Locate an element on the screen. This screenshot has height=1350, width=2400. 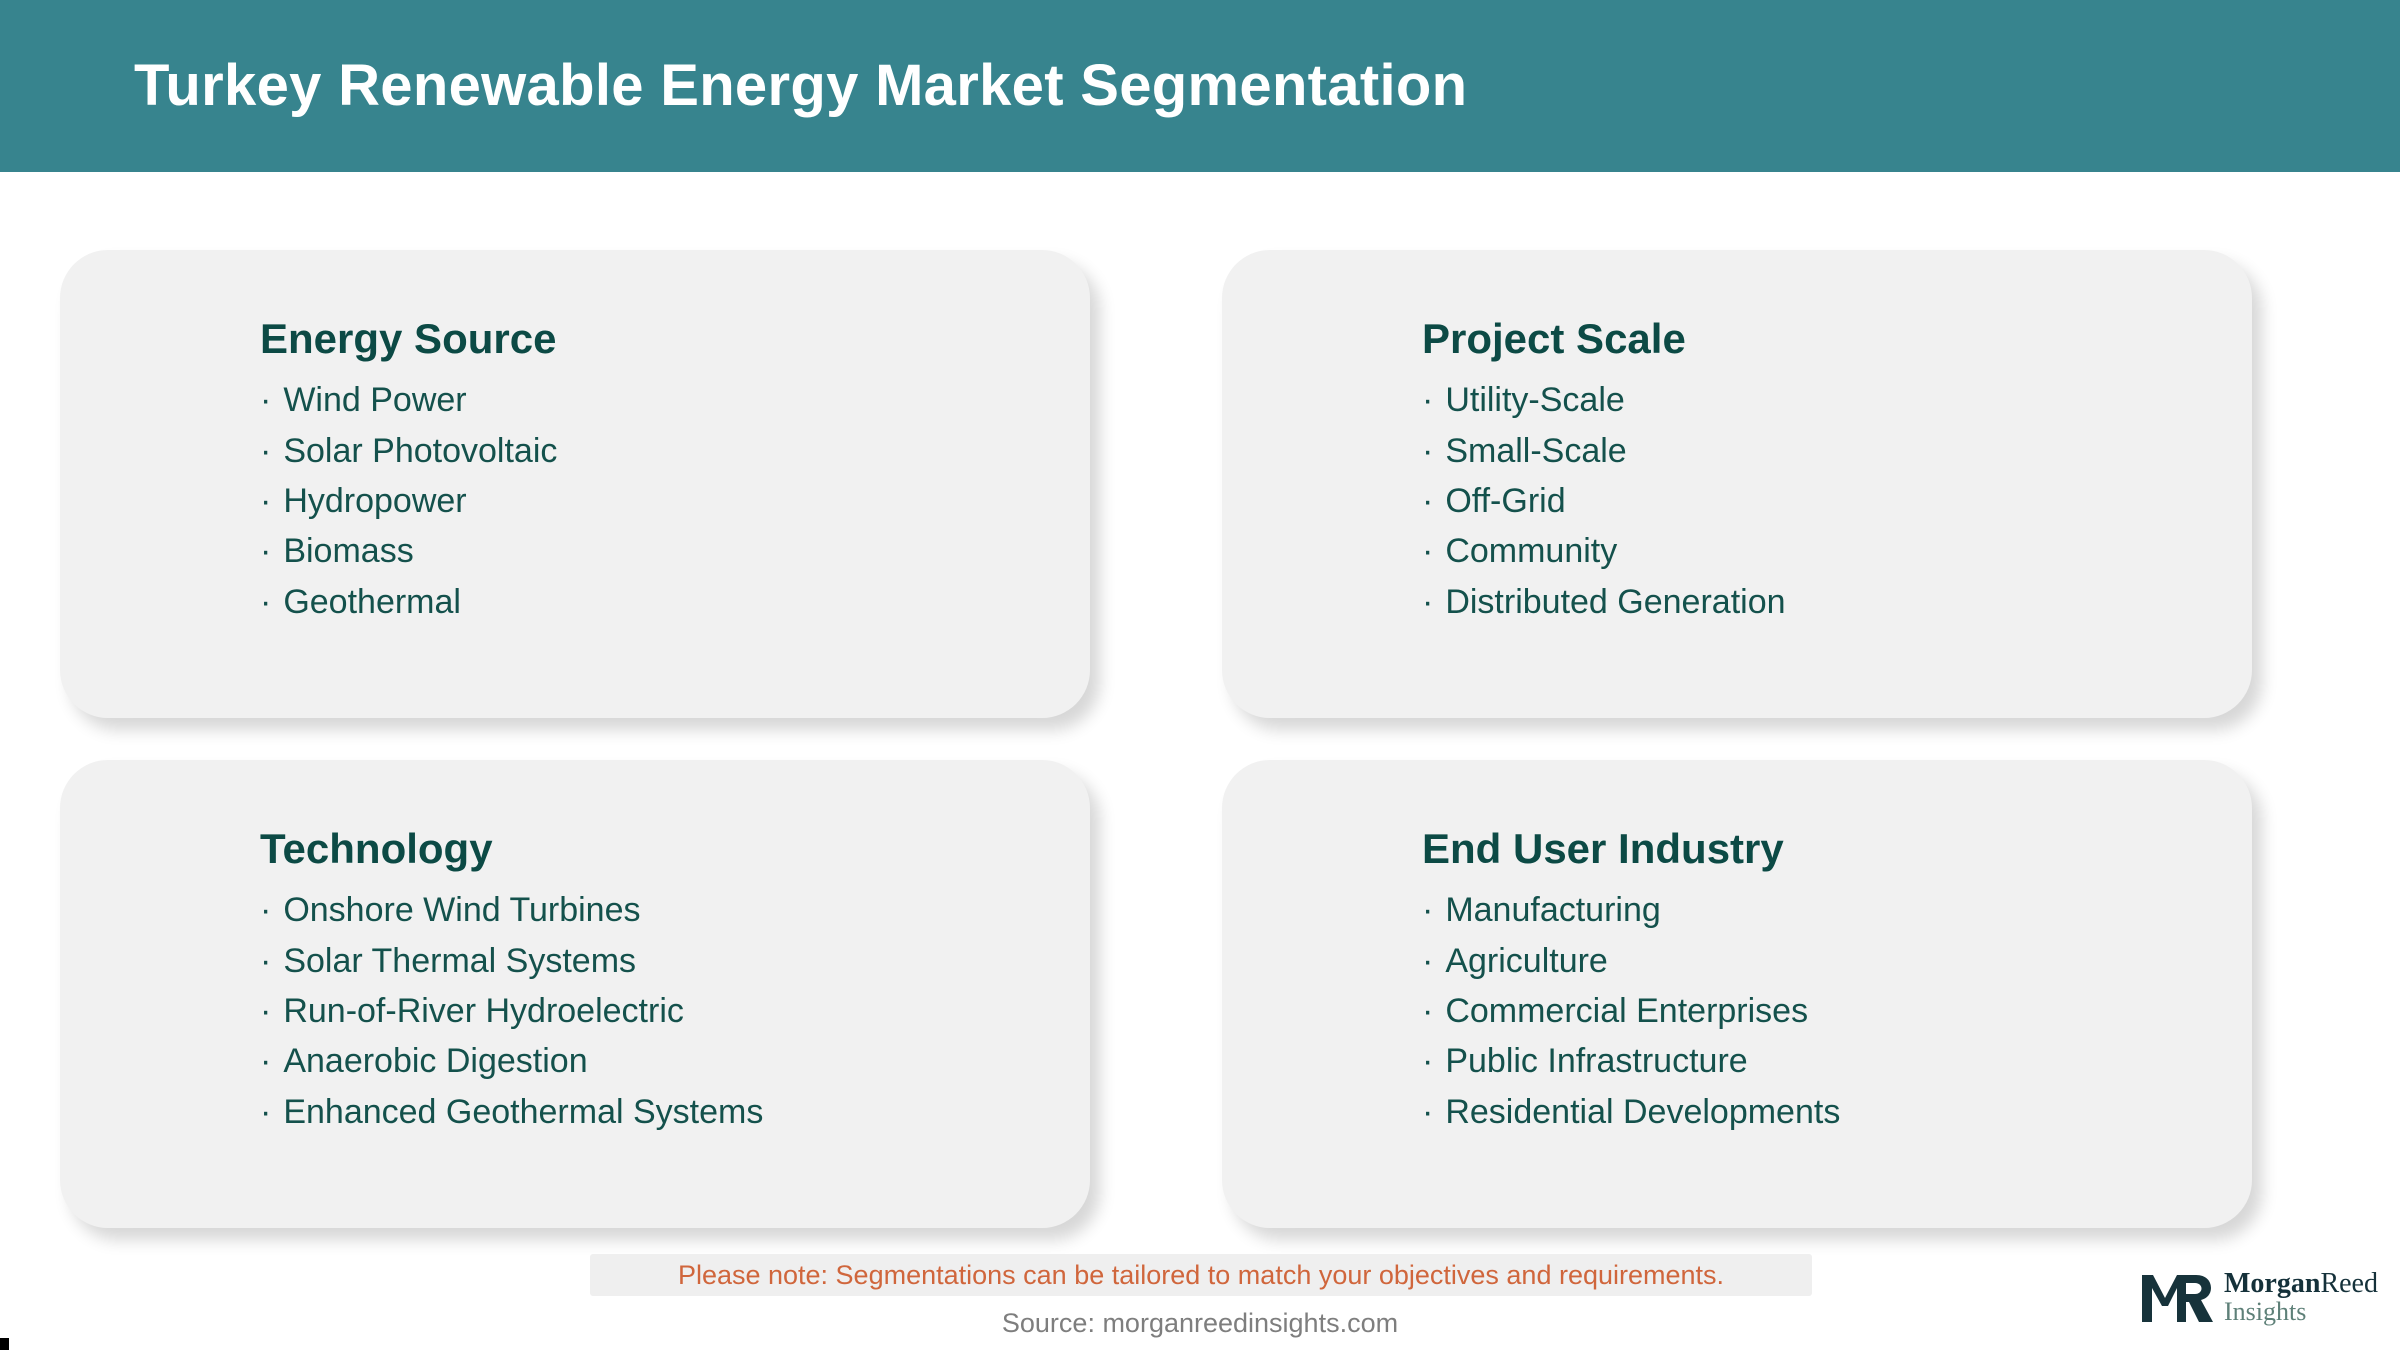
card-title: Project Scale is located at coordinates (1554, 338).